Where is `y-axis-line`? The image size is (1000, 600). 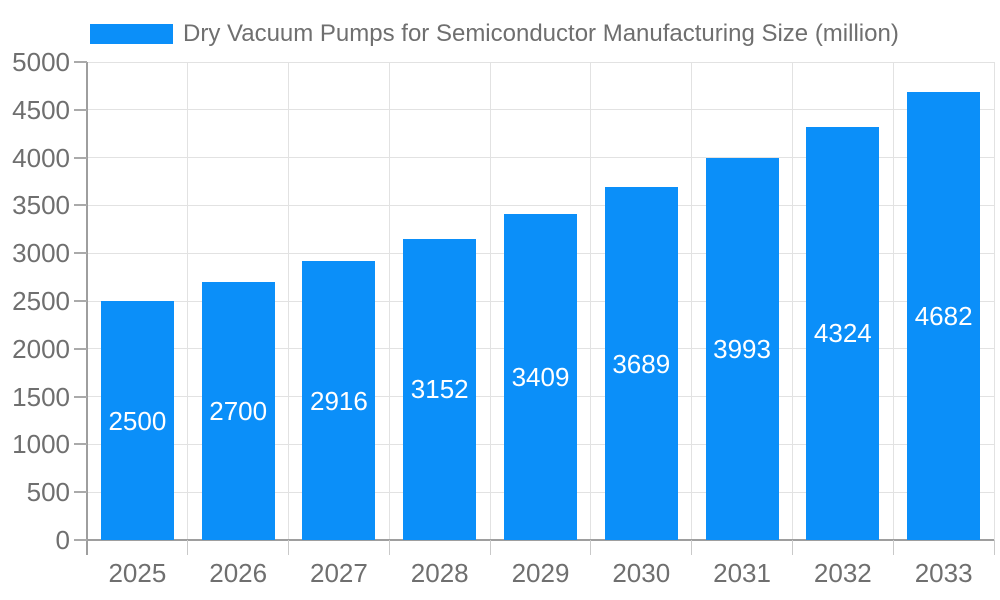 y-axis-line is located at coordinates (87, 308).